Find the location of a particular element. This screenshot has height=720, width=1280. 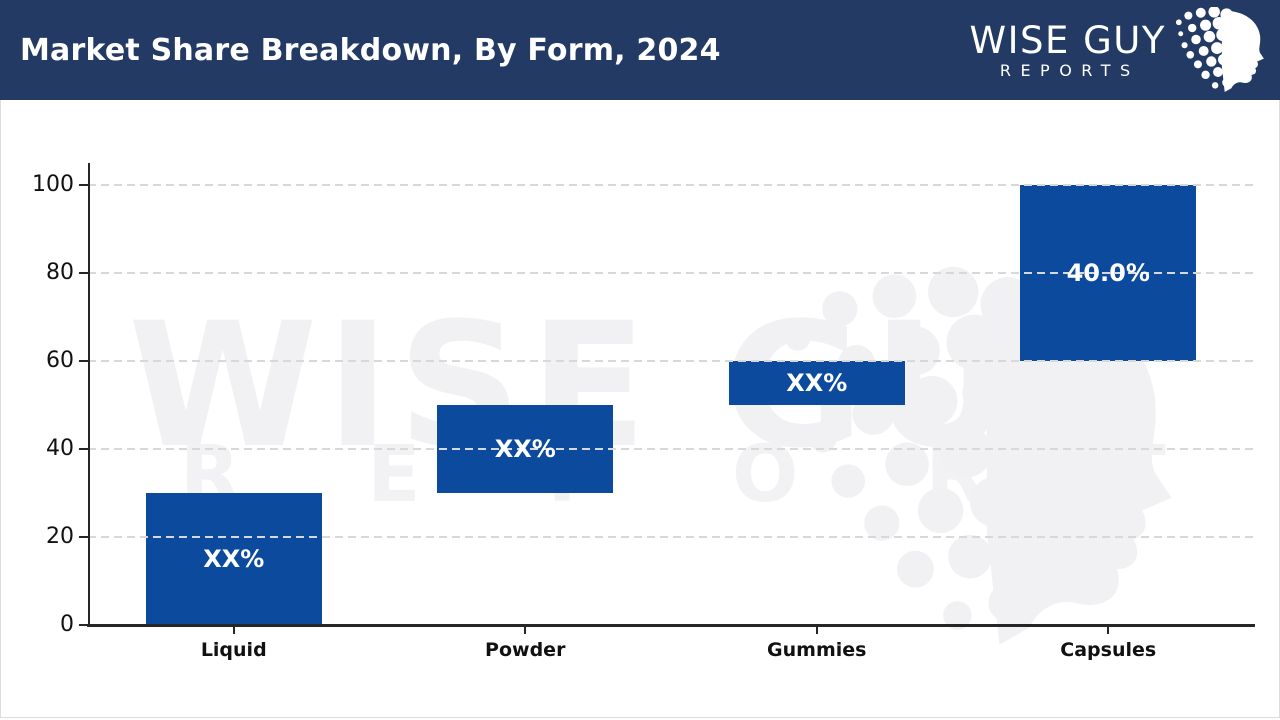

gridline-y100 is located at coordinates (671, 185).